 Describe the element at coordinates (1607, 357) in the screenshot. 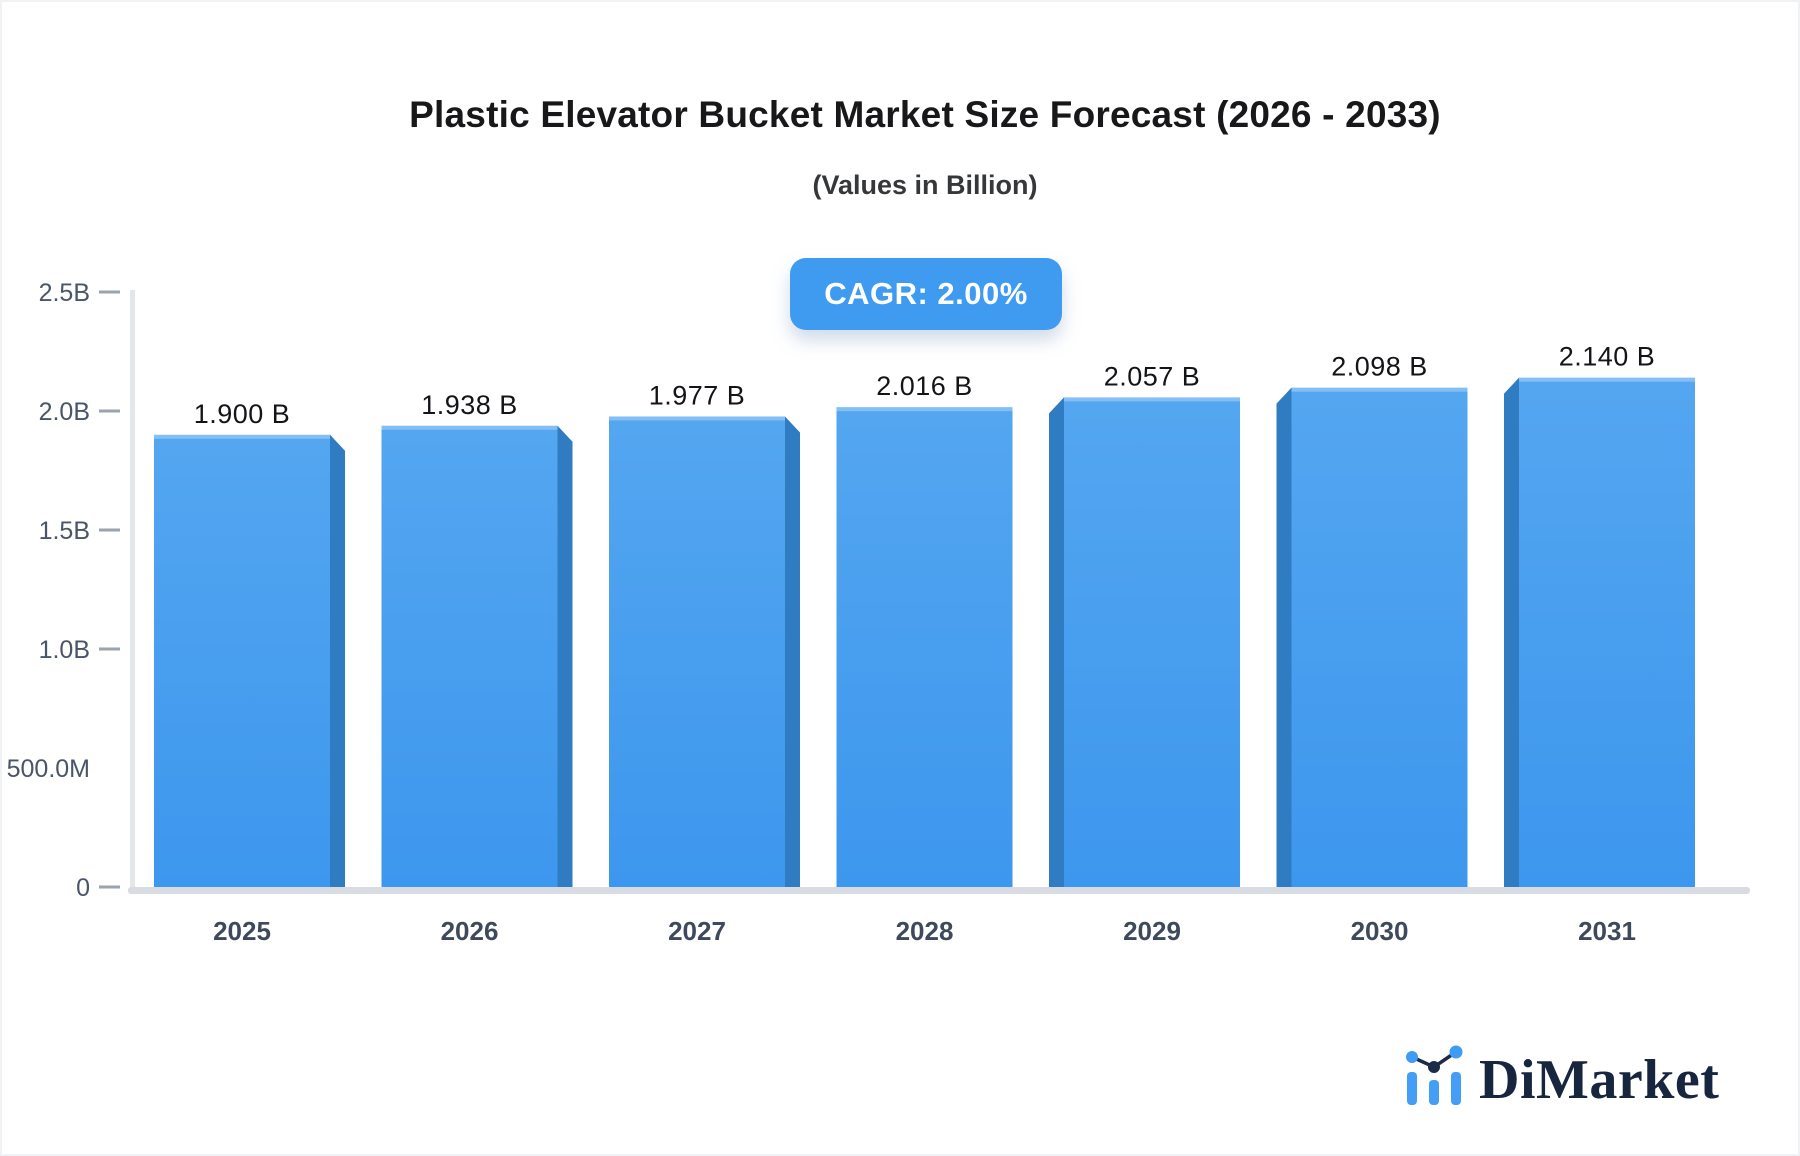

I see `bar-value-label: 2.140 B` at that location.